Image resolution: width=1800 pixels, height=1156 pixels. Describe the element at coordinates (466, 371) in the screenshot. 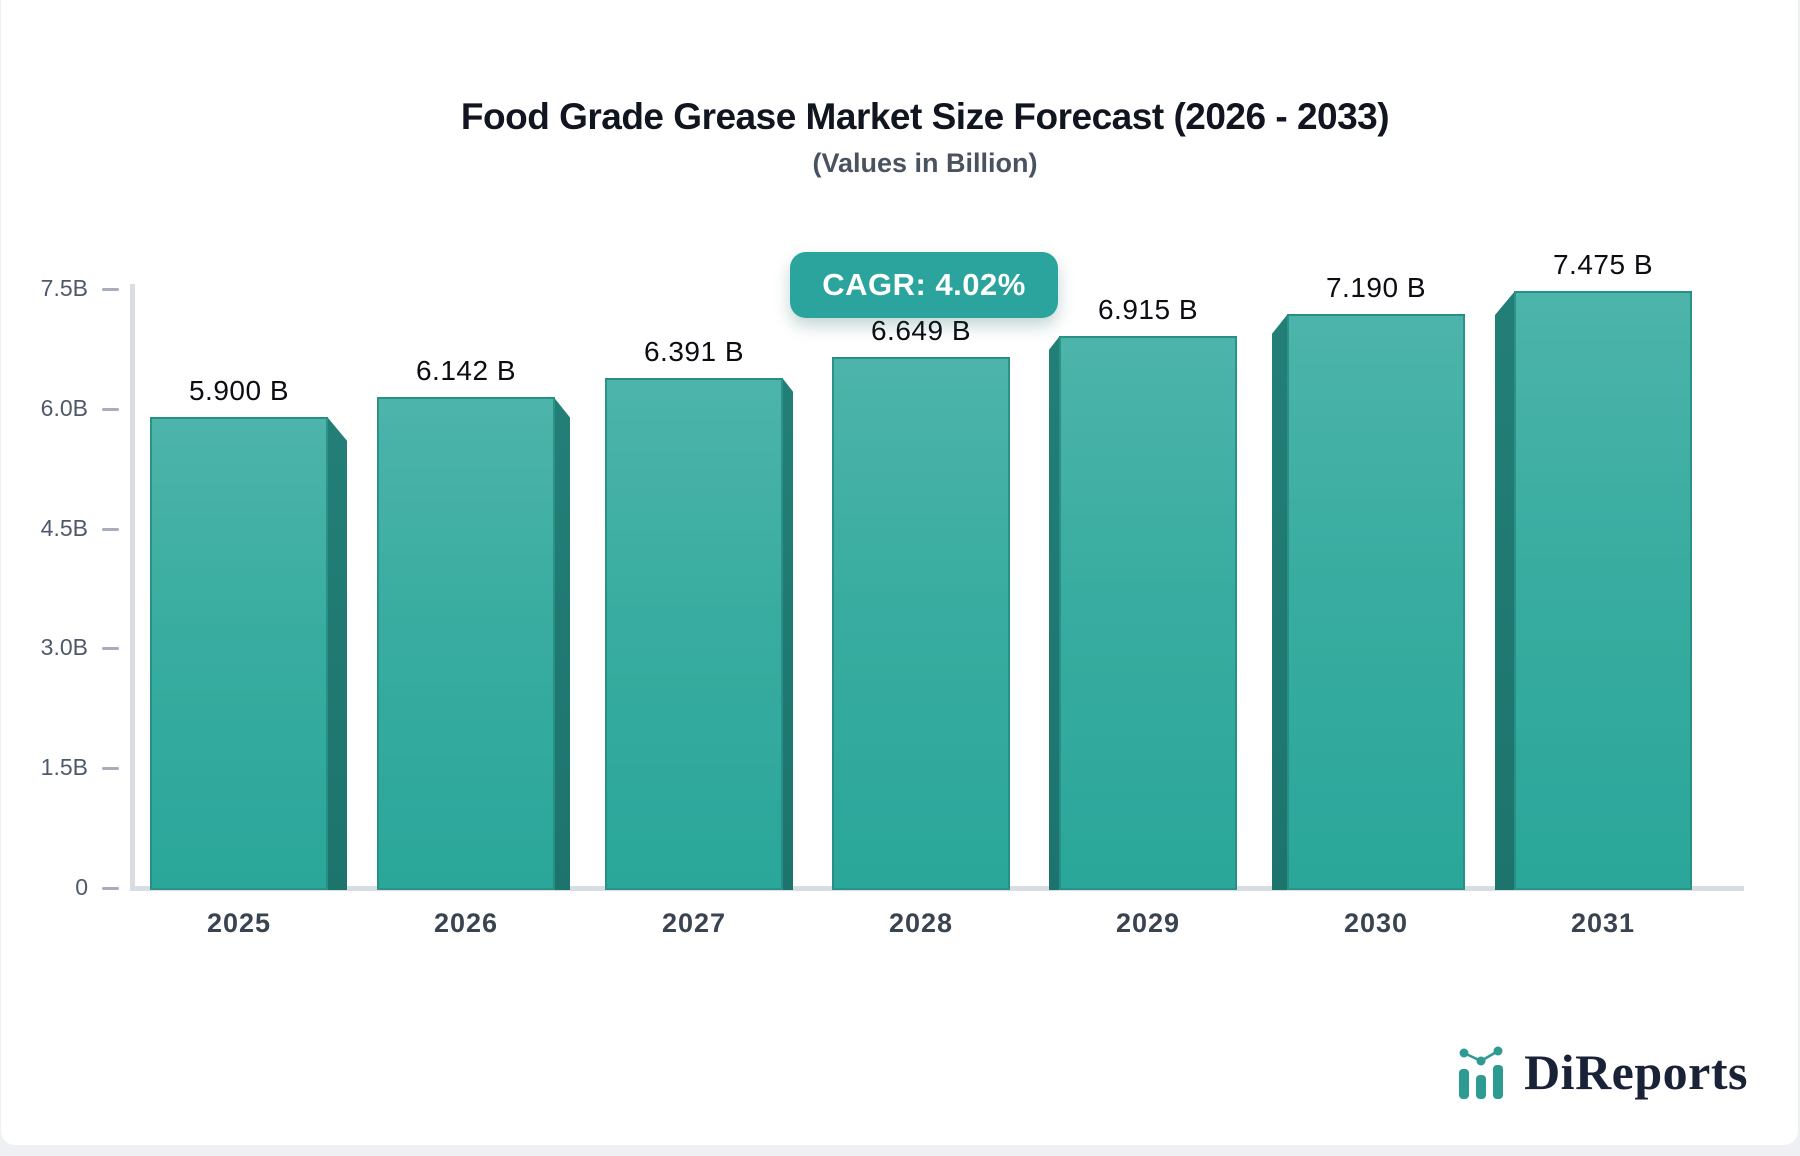

I see `bar-value-label: 6.142 B` at that location.